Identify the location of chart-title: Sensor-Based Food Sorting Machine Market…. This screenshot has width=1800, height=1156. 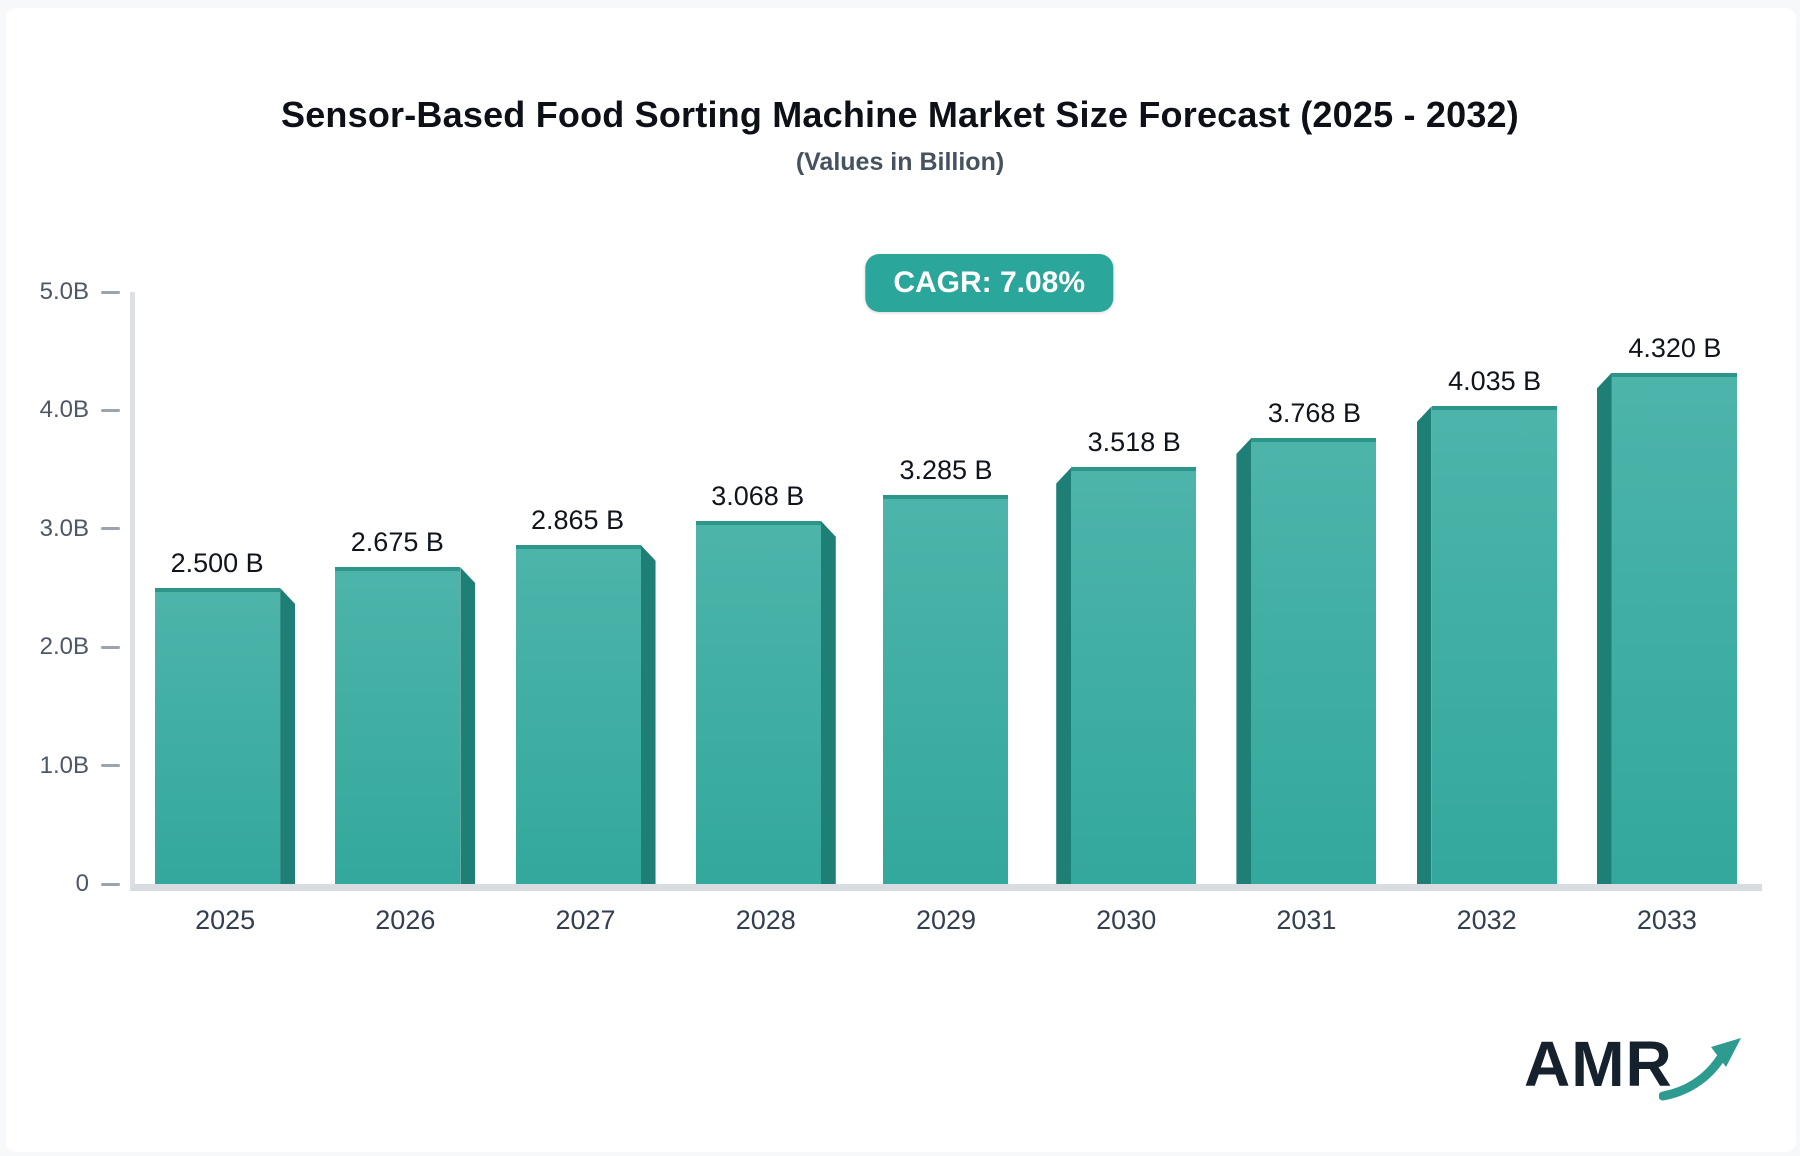
(900, 114).